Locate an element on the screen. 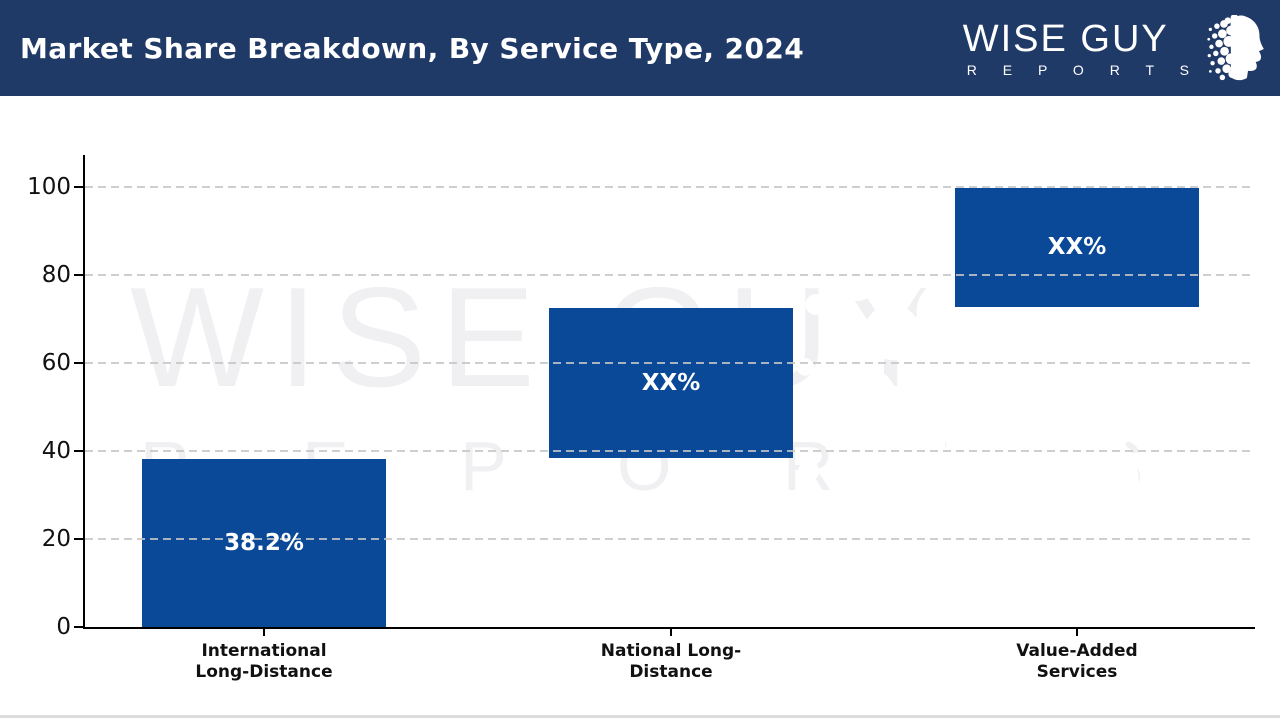  y-tick-label: 60 is located at coordinates (56, 363).